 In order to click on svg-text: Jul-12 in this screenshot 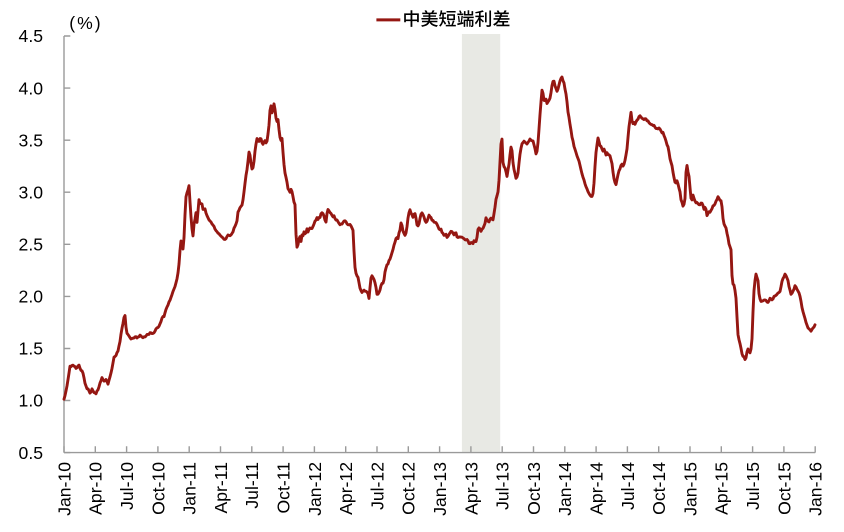, I will do `click(377, 486)`.